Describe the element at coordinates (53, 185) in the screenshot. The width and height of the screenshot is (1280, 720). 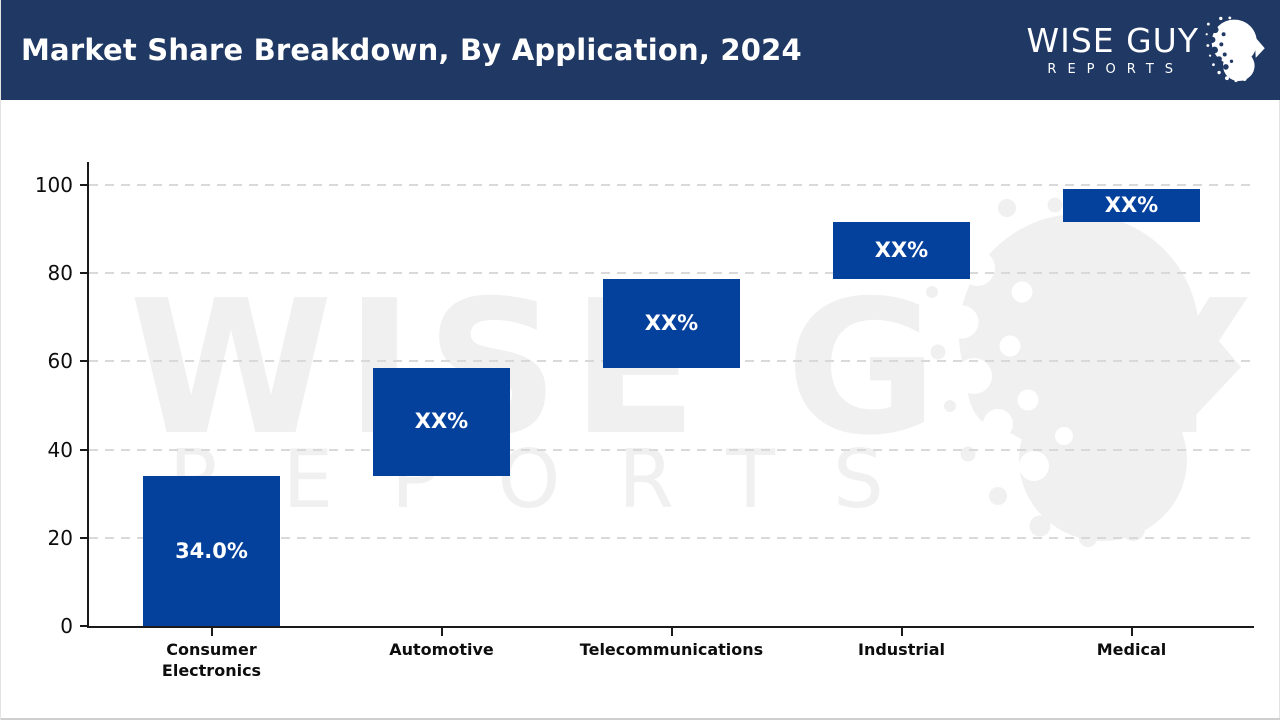
I see `y-axis-tick-label-100: 100` at that location.